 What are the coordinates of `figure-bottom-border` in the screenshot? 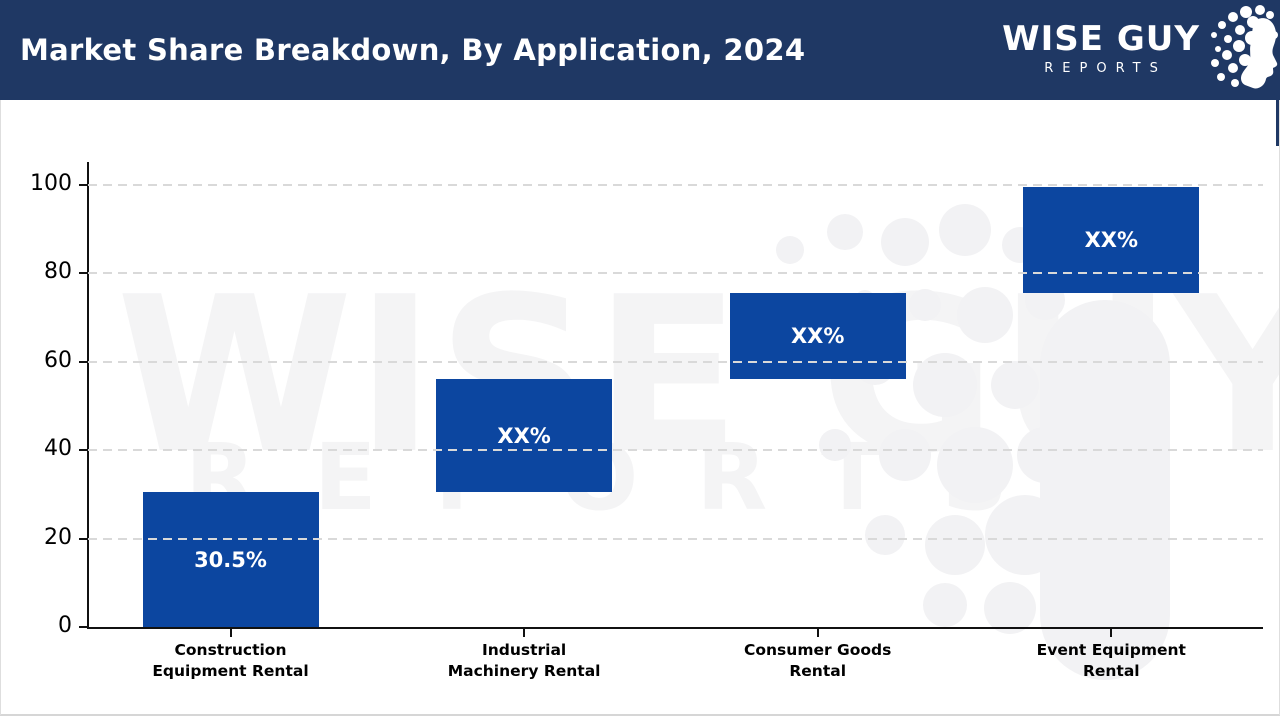 It's located at (640, 715).